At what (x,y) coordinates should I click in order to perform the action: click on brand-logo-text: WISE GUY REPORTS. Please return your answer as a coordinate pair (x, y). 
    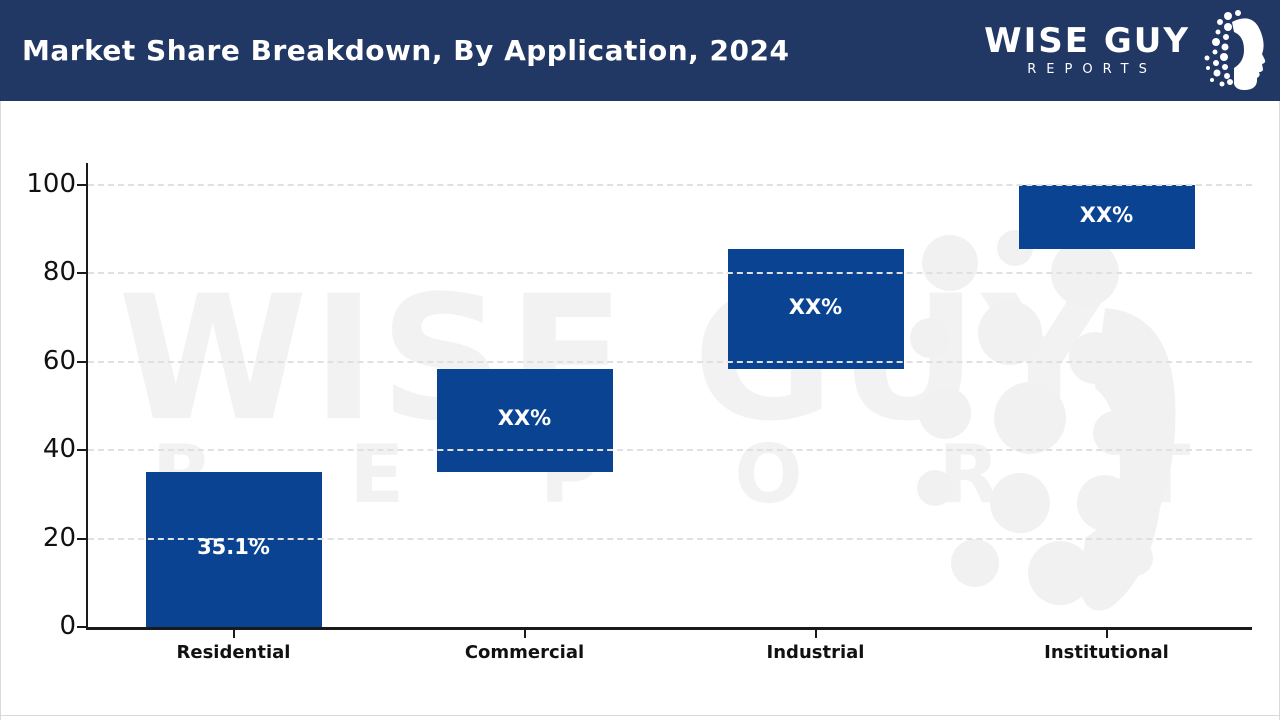
    Looking at the image, I should click on (1087, 49).